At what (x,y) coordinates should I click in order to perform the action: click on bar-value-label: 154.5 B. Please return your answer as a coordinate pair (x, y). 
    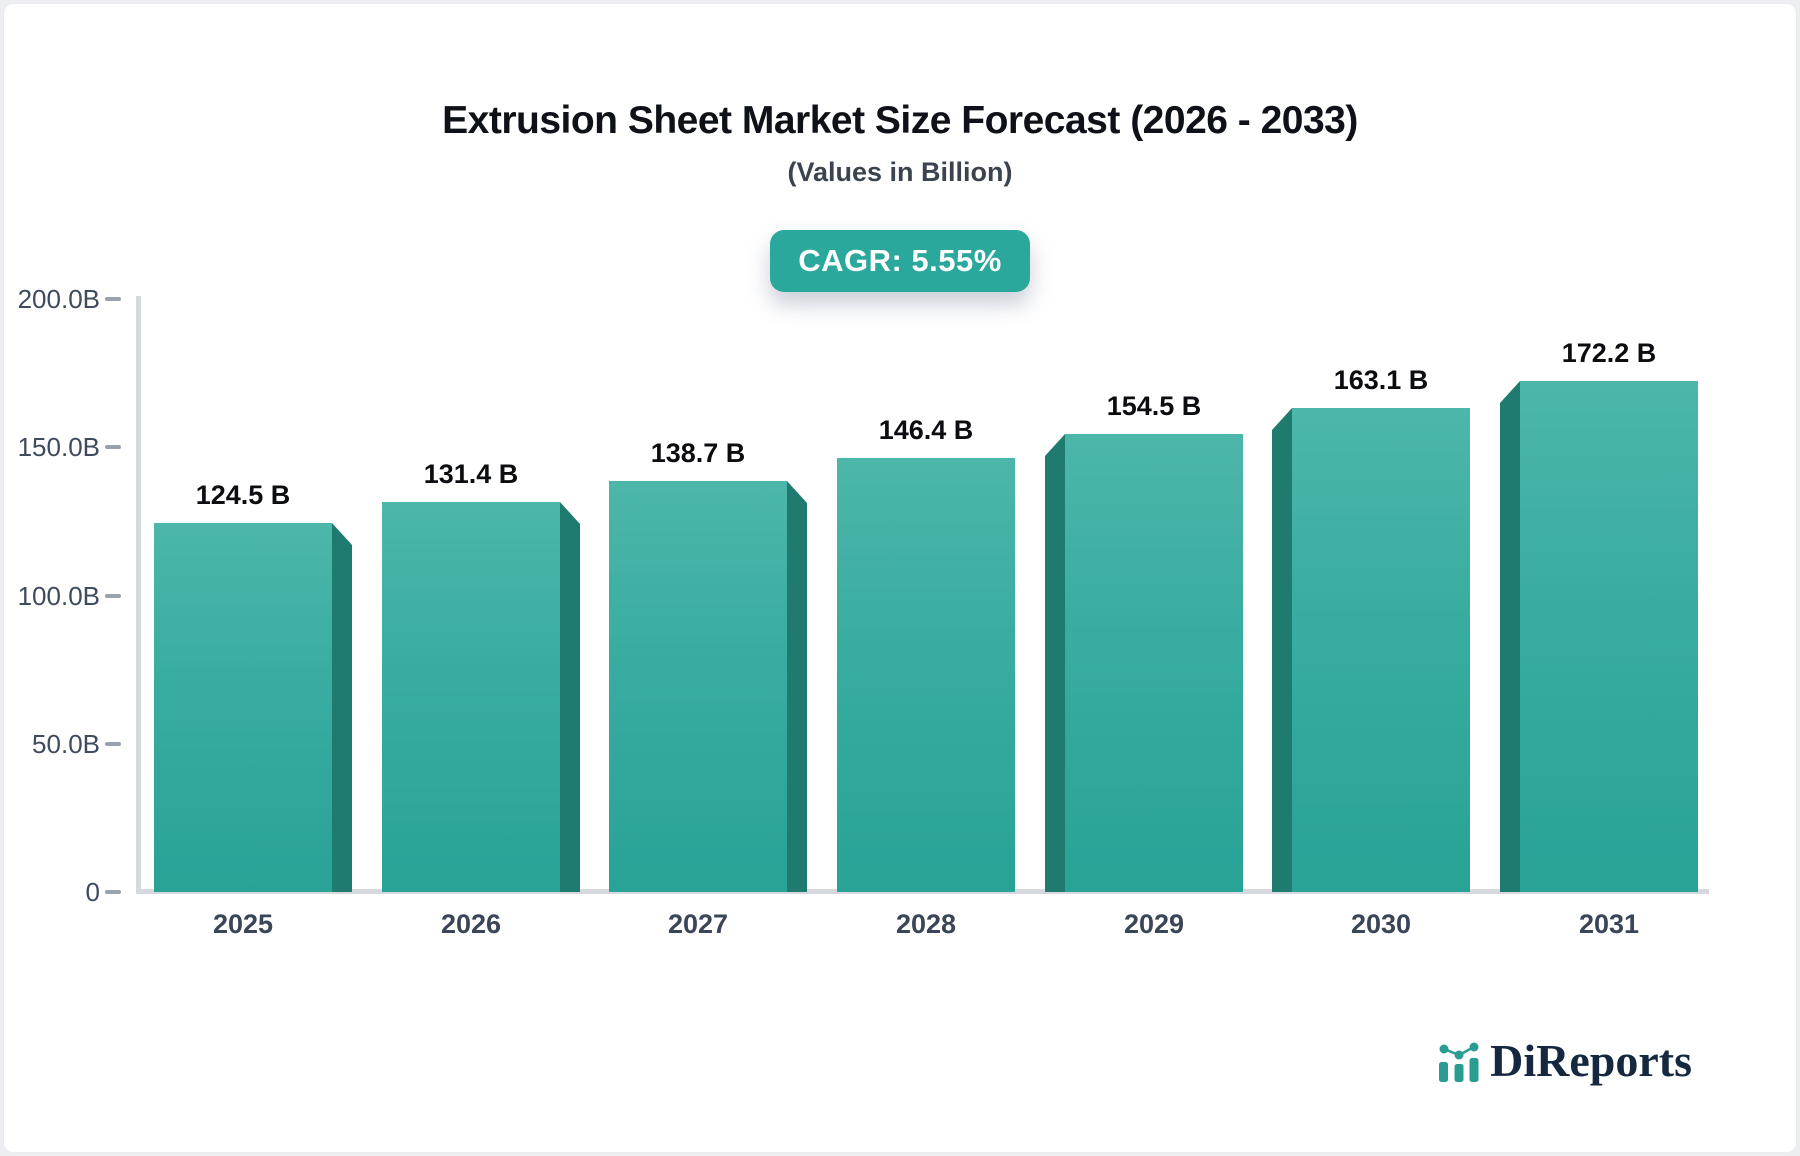
    Looking at the image, I should click on (1154, 406).